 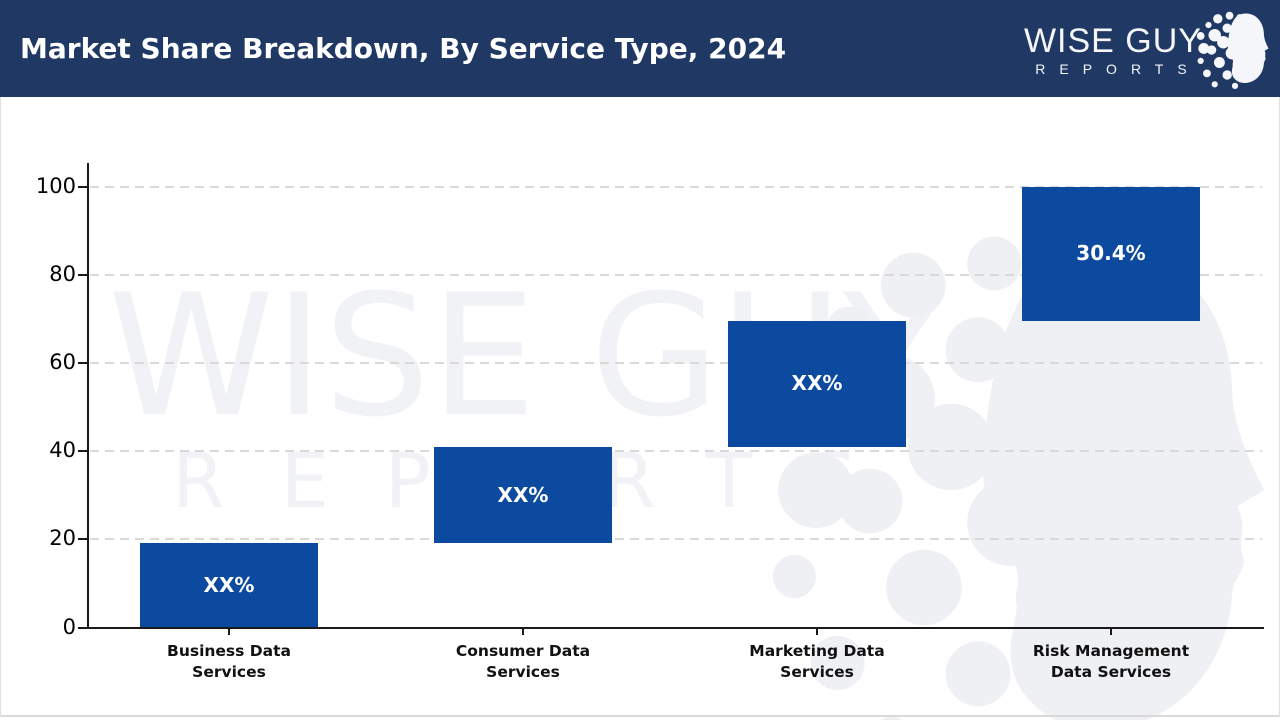 I want to click on logo-text: WISE GUY REPORTS, so click(x=1113, y=50).